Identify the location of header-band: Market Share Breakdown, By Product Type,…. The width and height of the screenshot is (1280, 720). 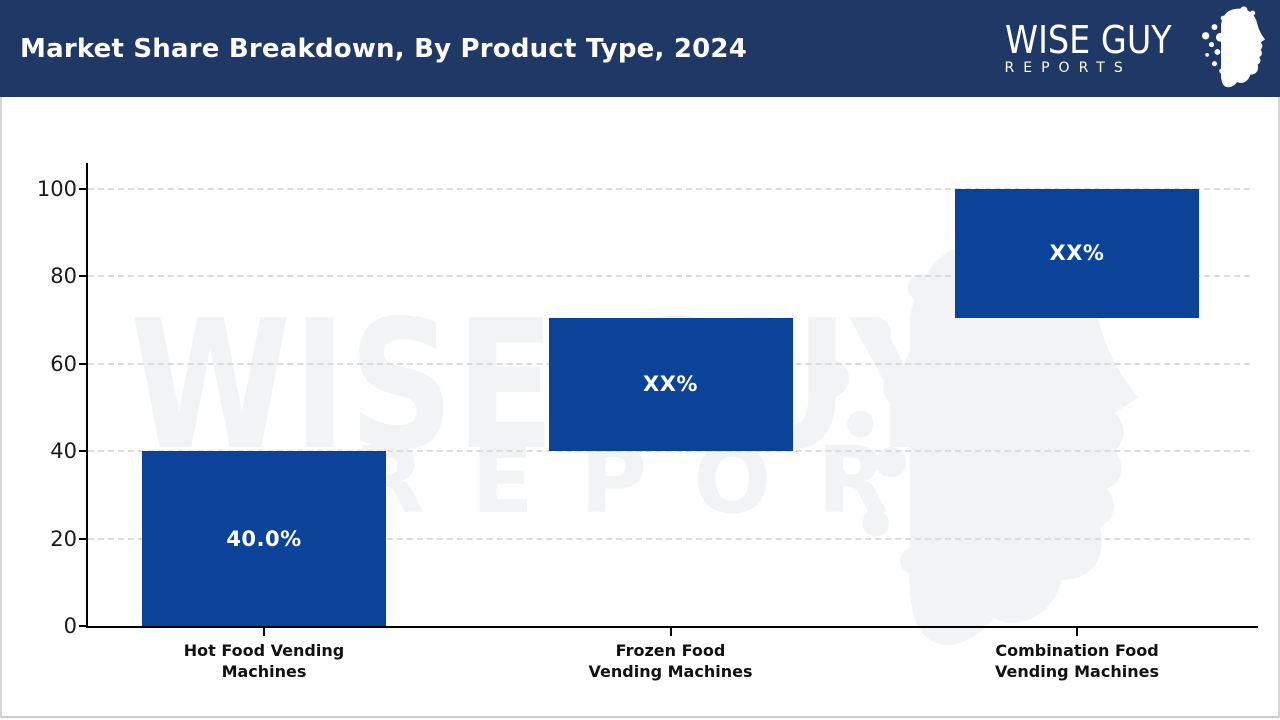
(640, 48).